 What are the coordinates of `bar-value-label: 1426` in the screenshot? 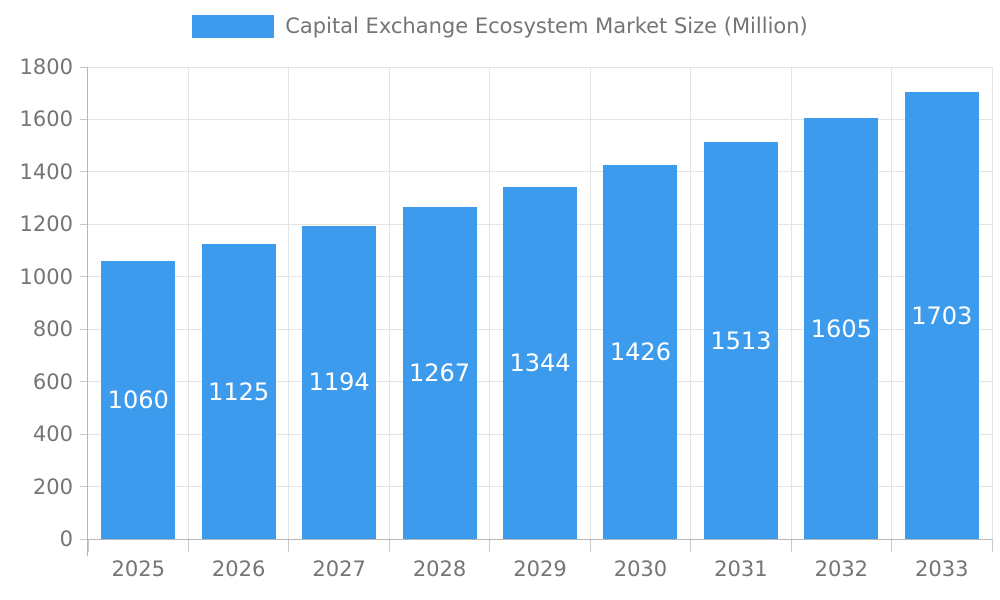 It's located at (640, 352).